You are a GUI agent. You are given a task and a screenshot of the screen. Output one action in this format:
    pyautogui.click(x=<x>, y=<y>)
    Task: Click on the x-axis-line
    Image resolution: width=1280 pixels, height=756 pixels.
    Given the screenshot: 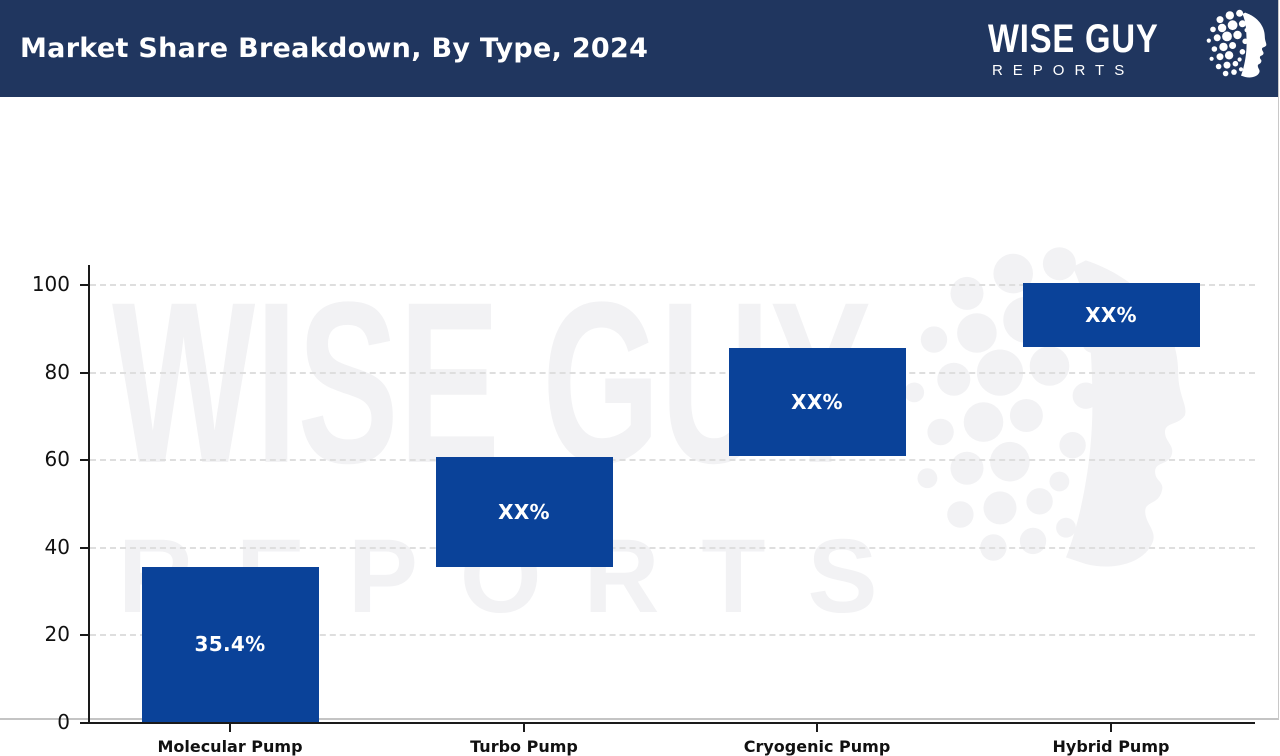 What is the action you would take?
    pyautogui.click(x=671, y=723)
    